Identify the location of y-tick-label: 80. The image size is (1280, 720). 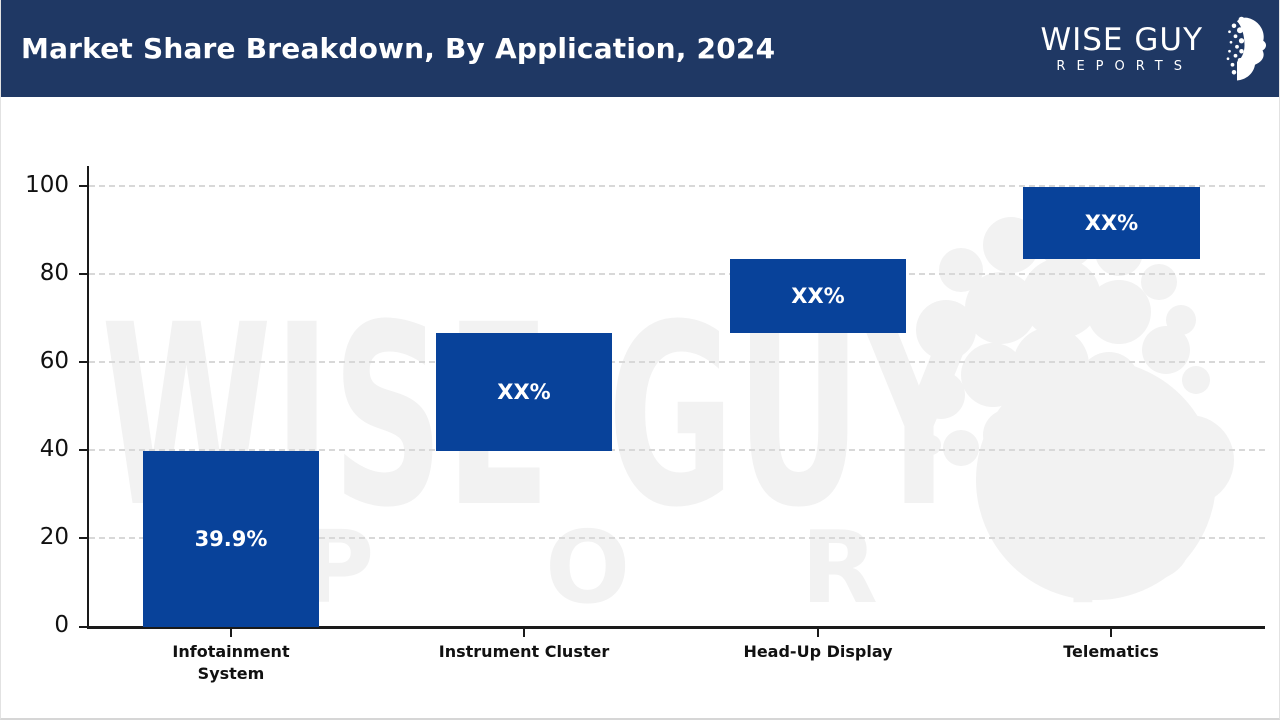
(54, 273).